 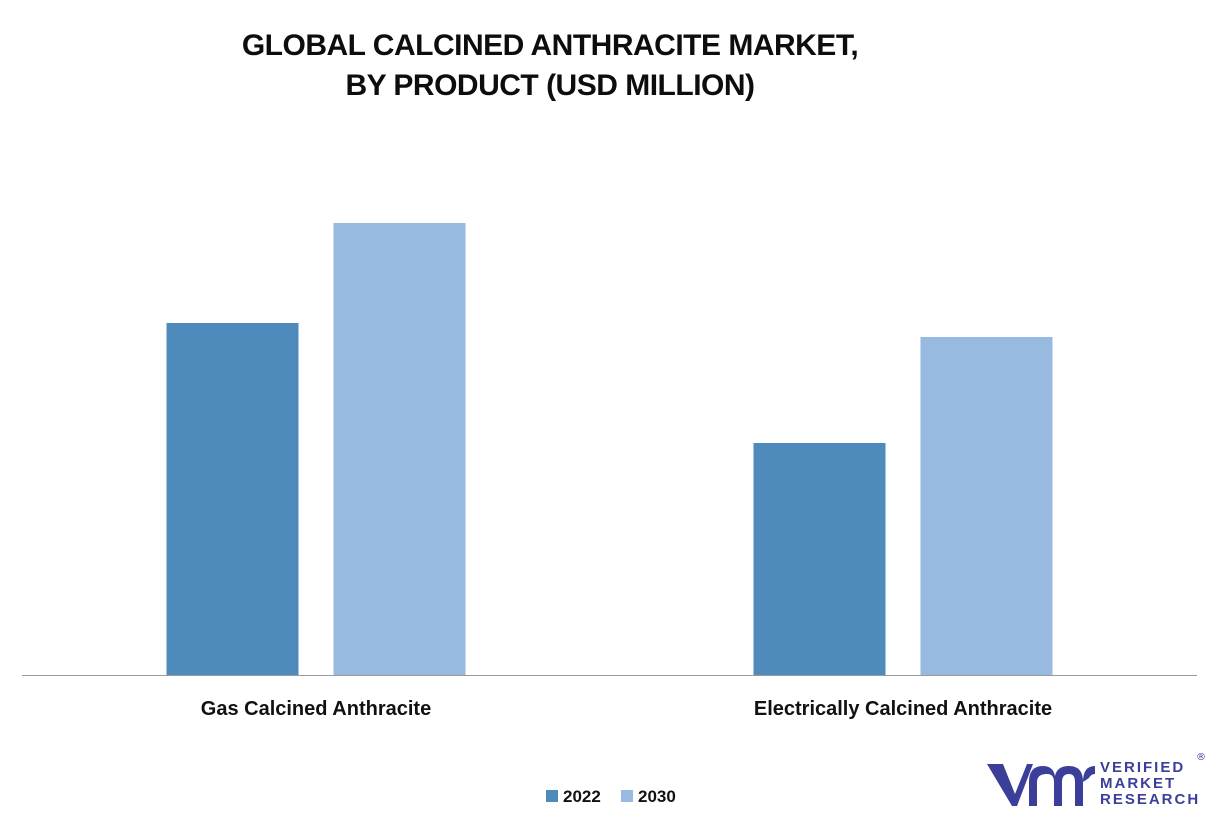 I want to click on verified-market-research-logo: VERIFIED MARKET RESEARCH ®, so click(x=1097, y=783).